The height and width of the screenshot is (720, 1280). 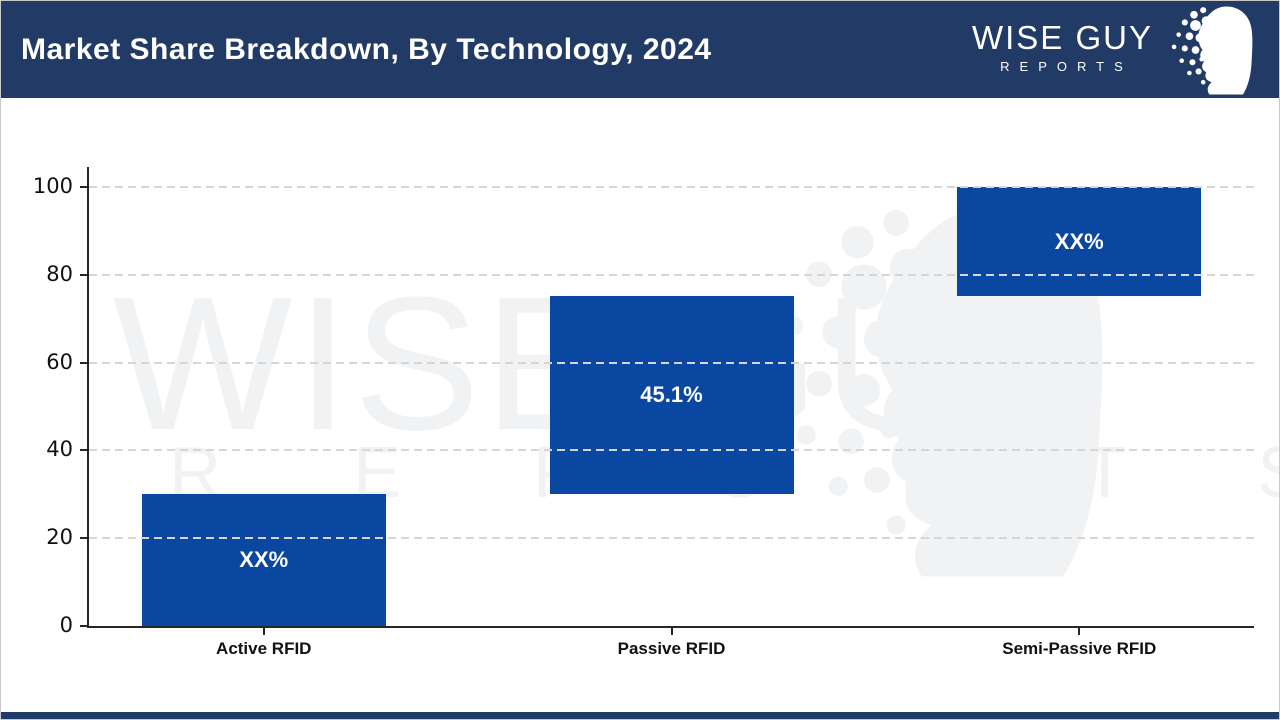 I want to click on y-tick-label: 0, so click(x=66, y=625).